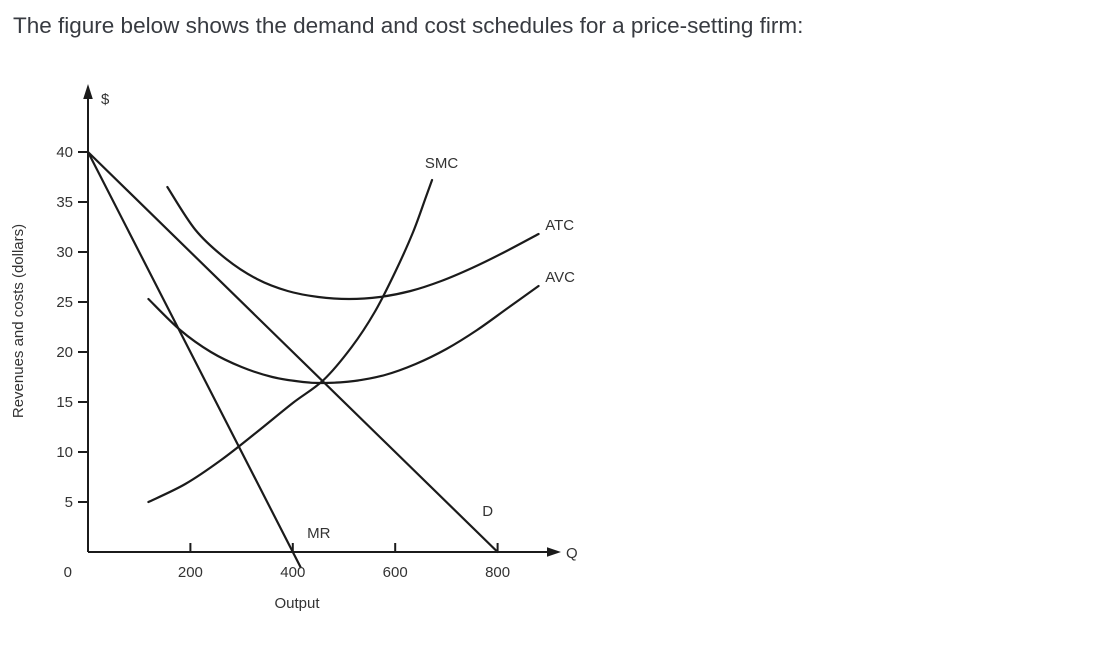  I want to click on x-tick-label: 600, so click(395, 572).